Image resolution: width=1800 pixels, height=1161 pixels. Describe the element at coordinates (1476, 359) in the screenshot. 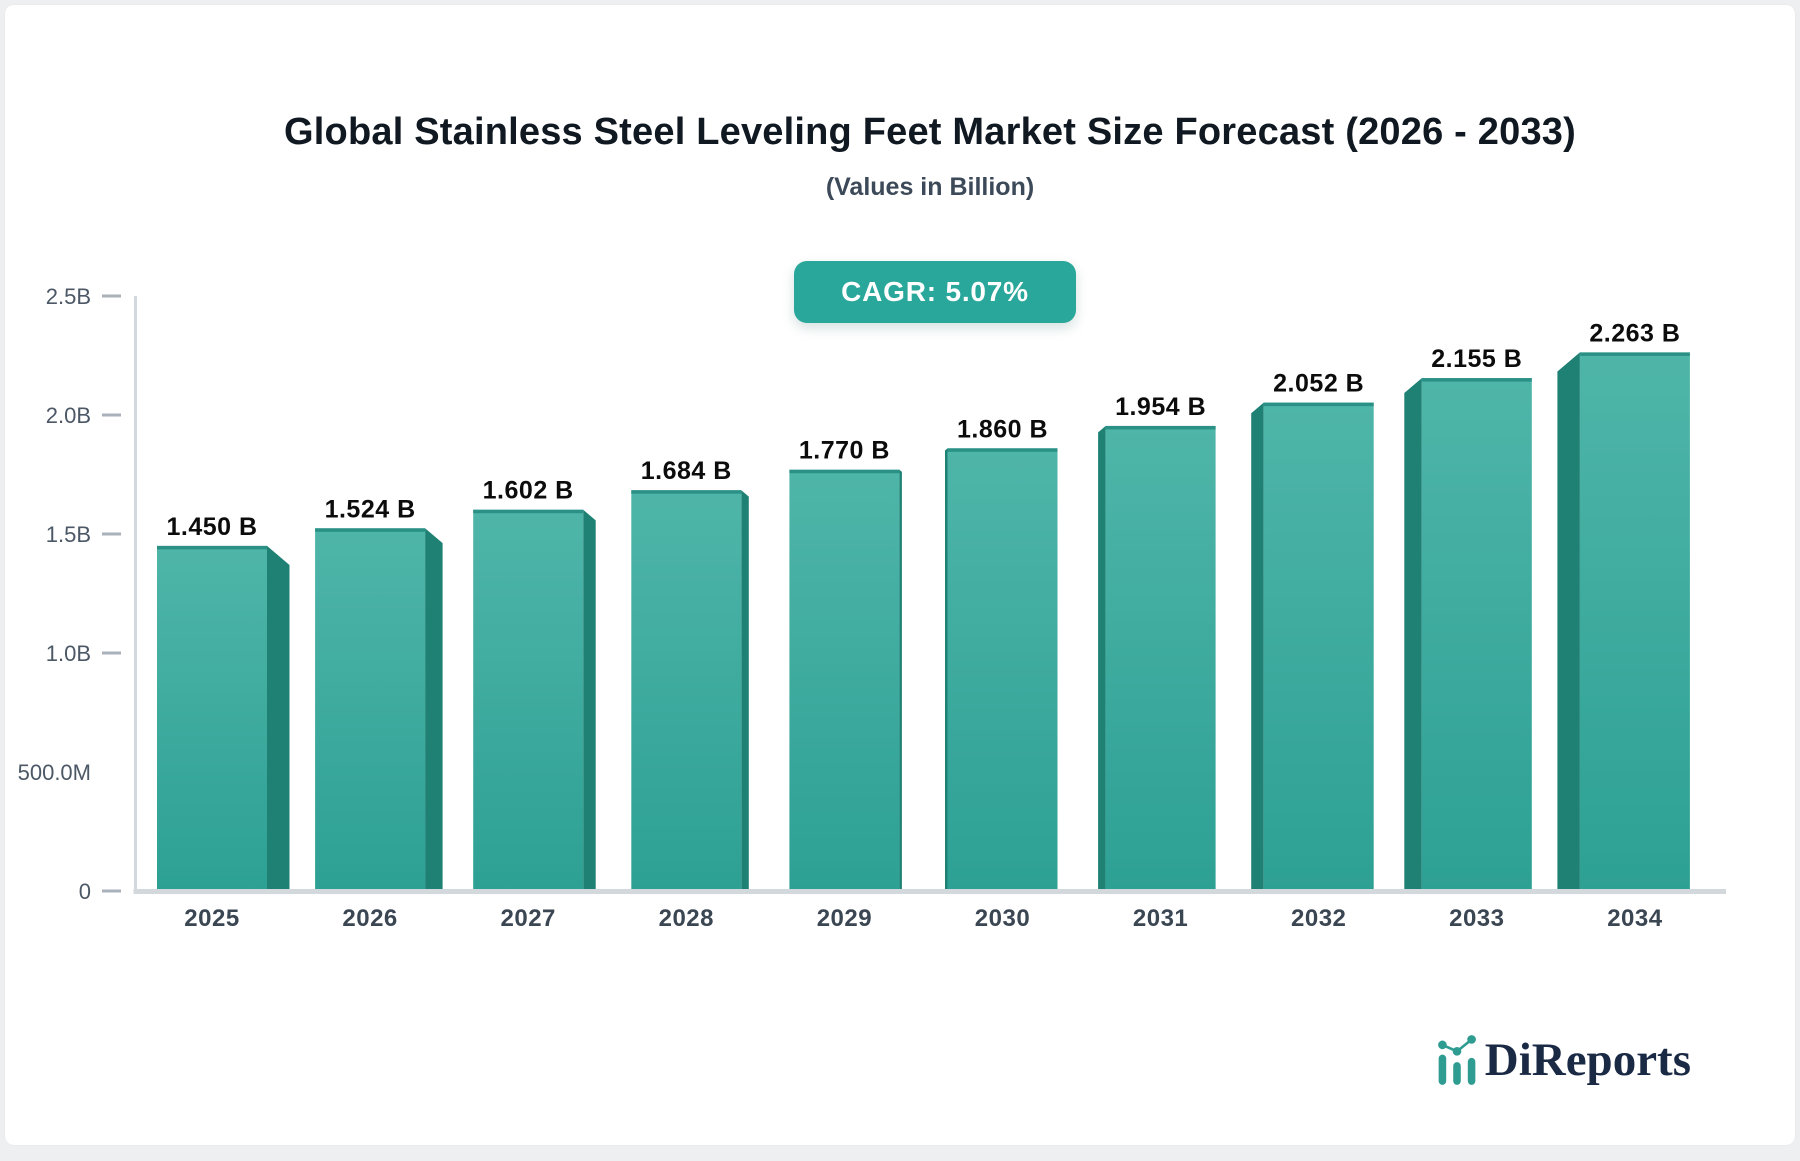

I see `bar-value-label: 2.155 B` at that location.